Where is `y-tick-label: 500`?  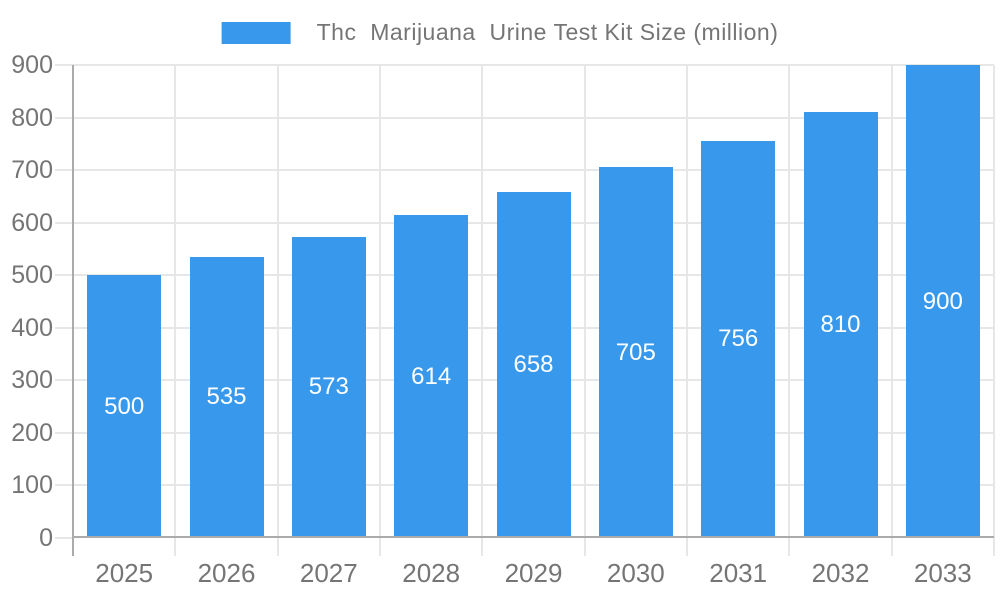 y-tick-label: 500 is located at coordinates (32, 275).